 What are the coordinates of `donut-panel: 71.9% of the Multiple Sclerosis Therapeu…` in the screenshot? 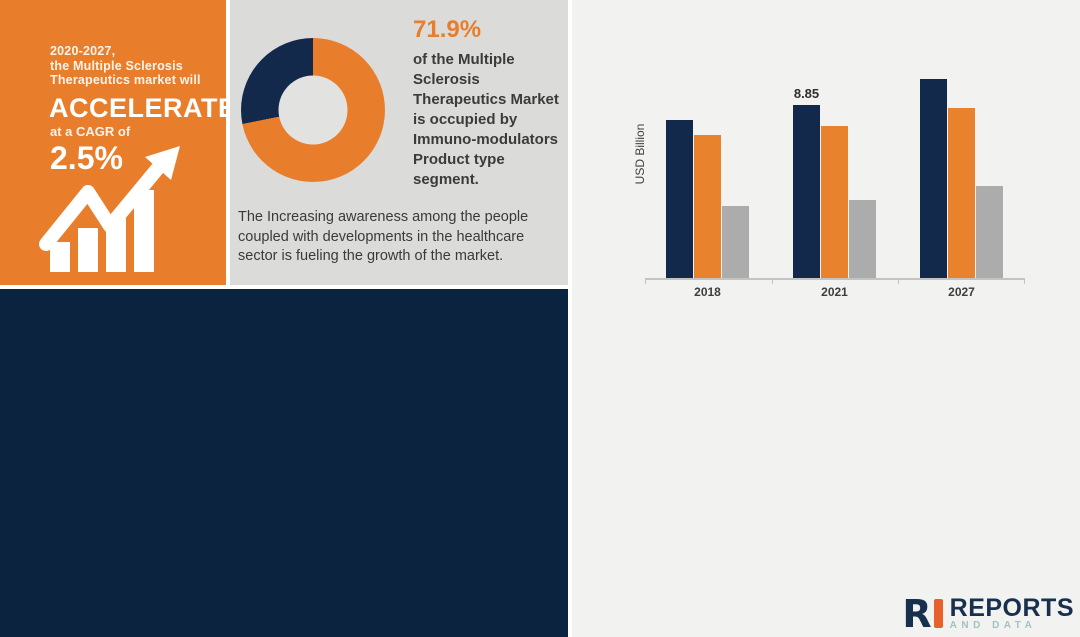 It's located at (399, 142).